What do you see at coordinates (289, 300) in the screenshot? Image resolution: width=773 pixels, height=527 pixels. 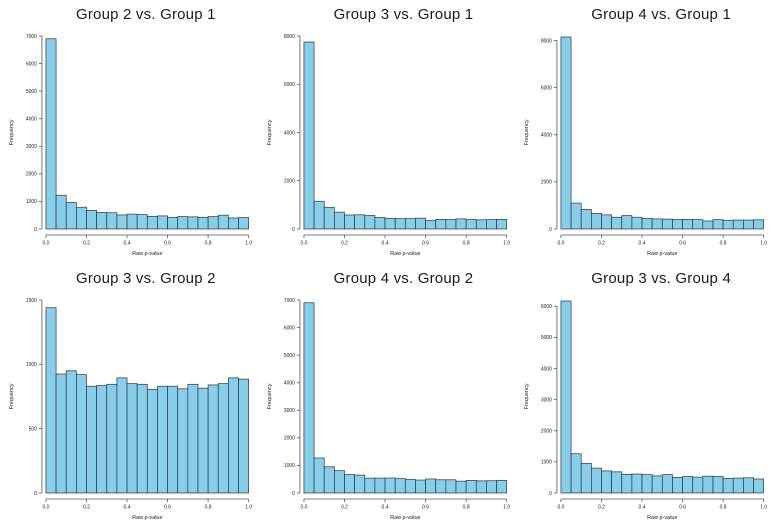 I see `y-tick-label: 7000` at bounding box center [289, 300].